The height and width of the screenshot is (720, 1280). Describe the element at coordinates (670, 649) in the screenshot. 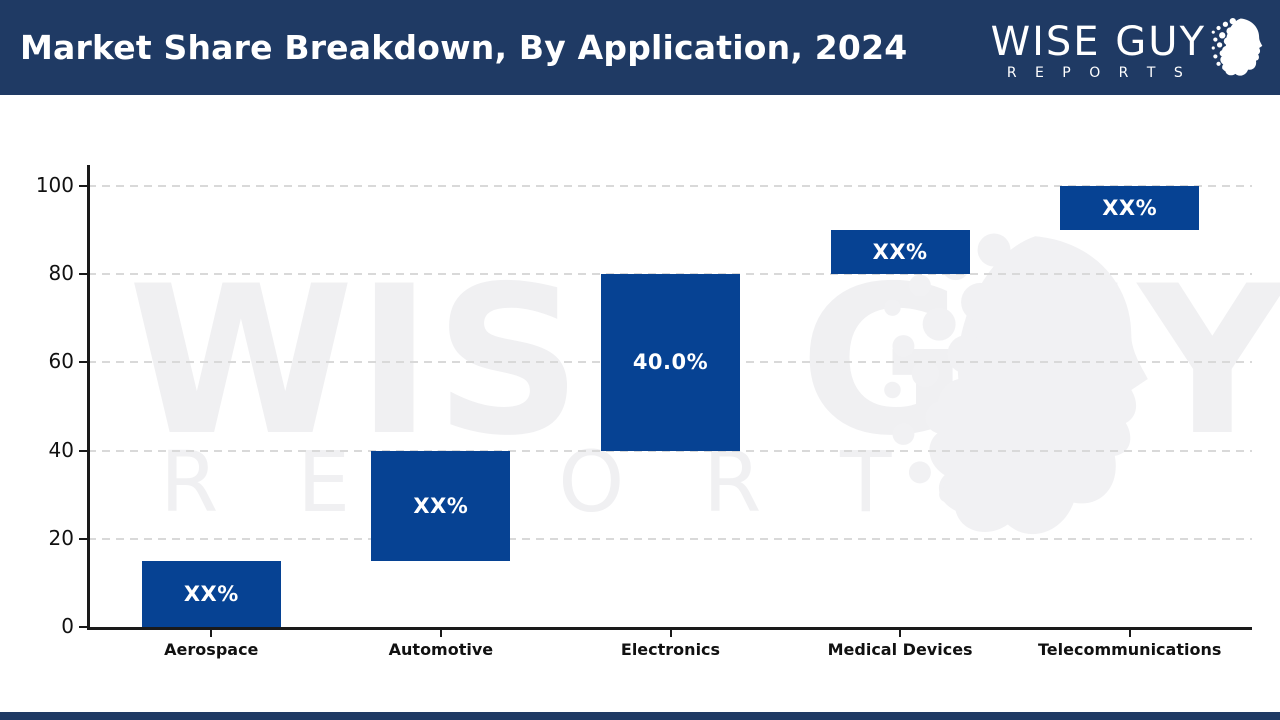

I see `x-axis-category-label: Electronics` at that location.